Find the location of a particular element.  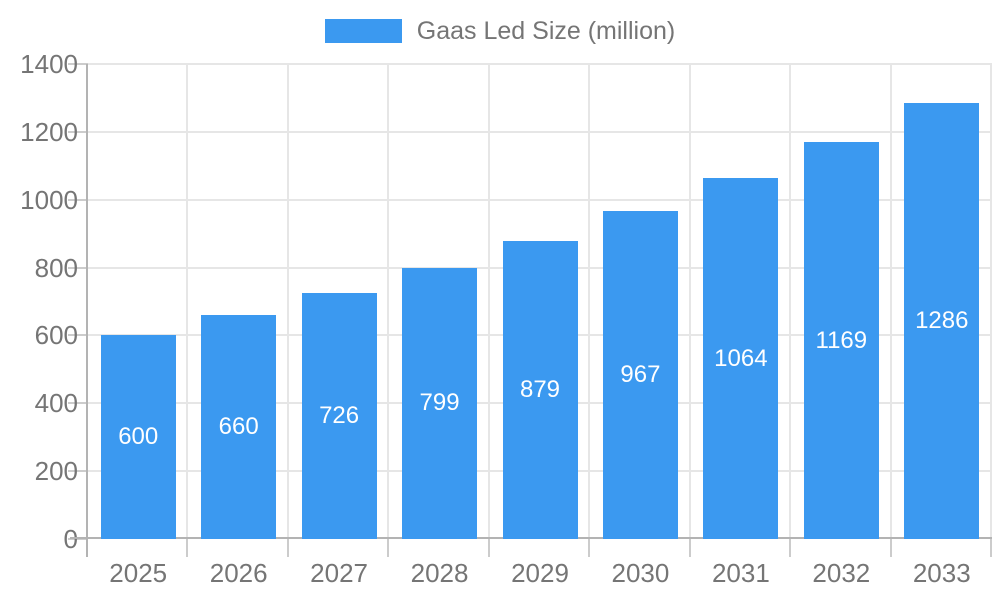

bar: 1064 is located at coordinates (741, 358).